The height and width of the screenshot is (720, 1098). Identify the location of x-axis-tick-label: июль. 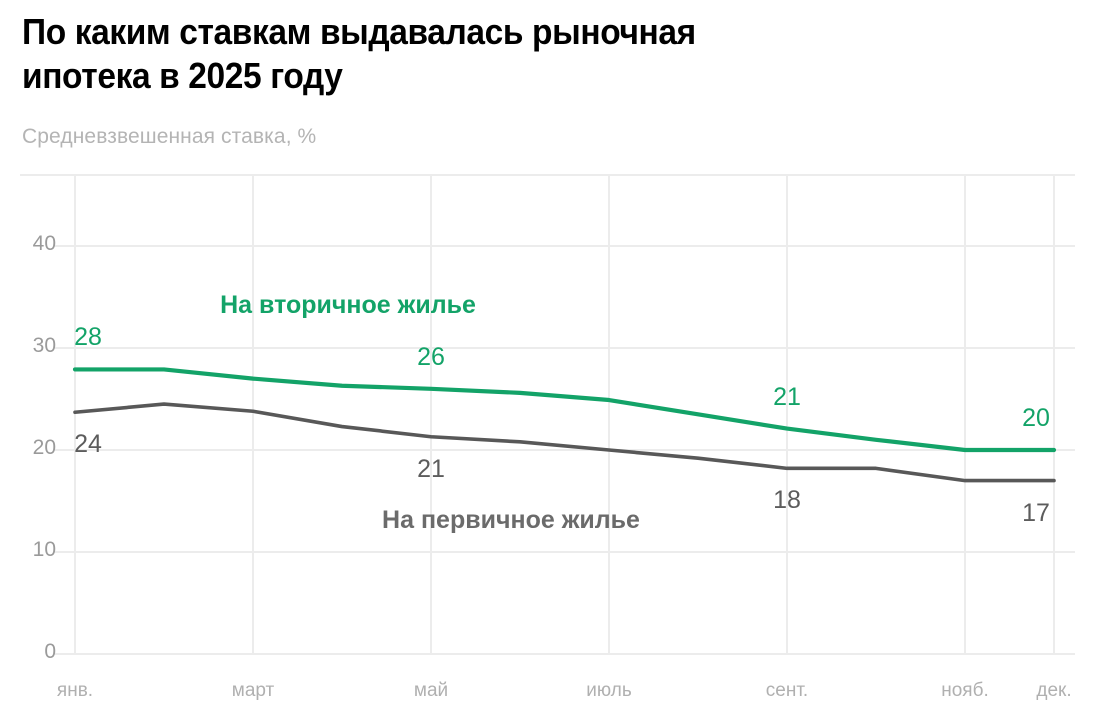
(609, 690).